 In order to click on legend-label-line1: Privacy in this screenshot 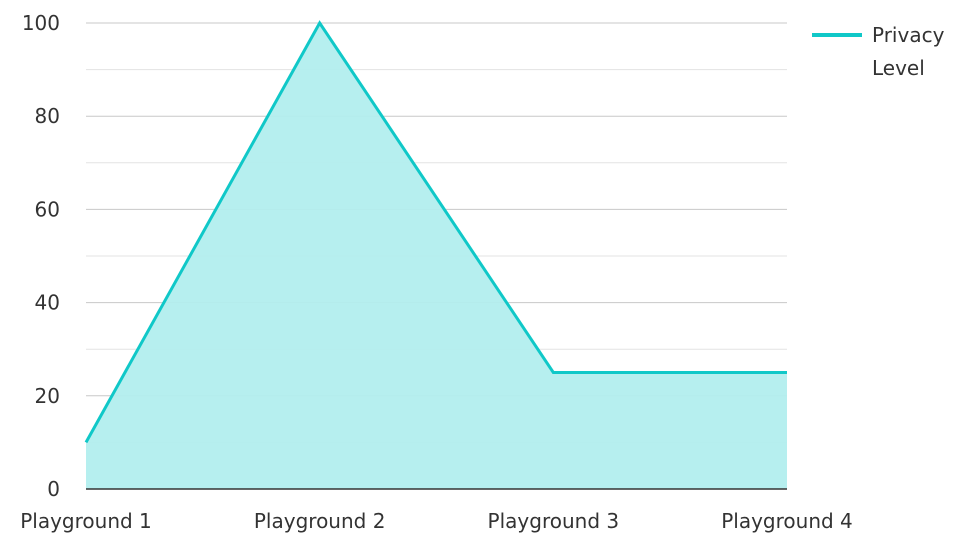, I will do `click(908, 35)`.